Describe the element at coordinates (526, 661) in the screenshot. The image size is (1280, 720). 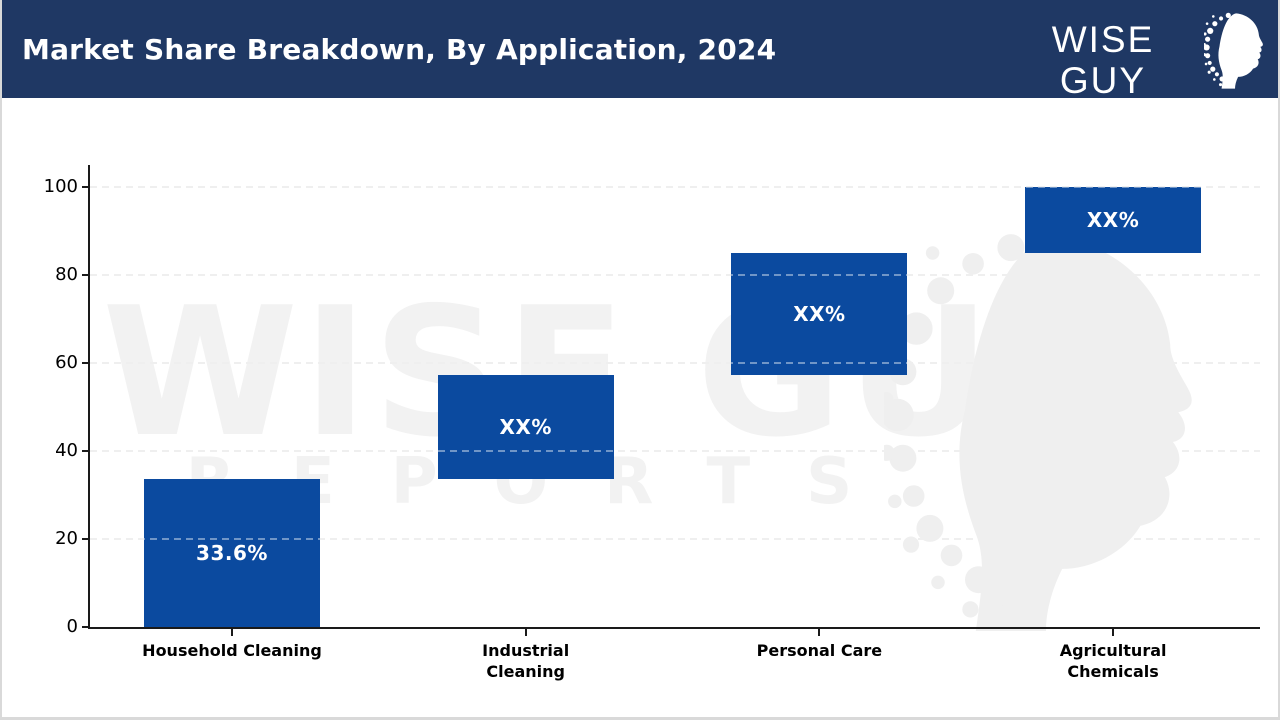
I see `x-category-label-1: Industrial Cleaning` at that location.